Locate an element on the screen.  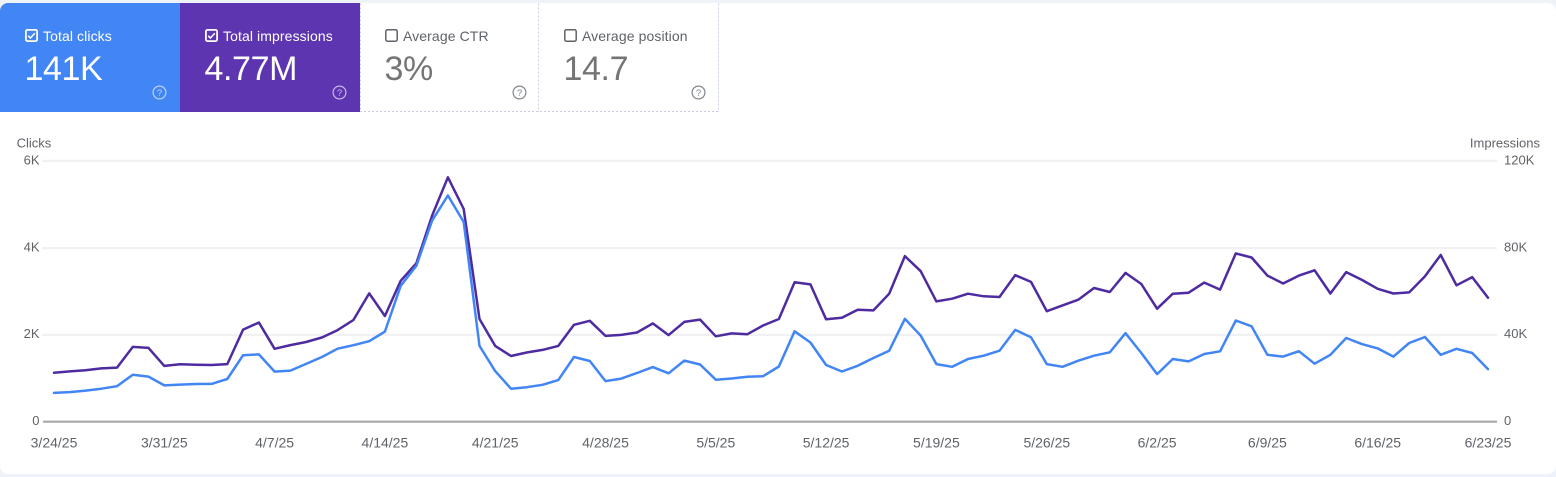
svg-text: 6/2/25 is located at coordinates (1157, 443).